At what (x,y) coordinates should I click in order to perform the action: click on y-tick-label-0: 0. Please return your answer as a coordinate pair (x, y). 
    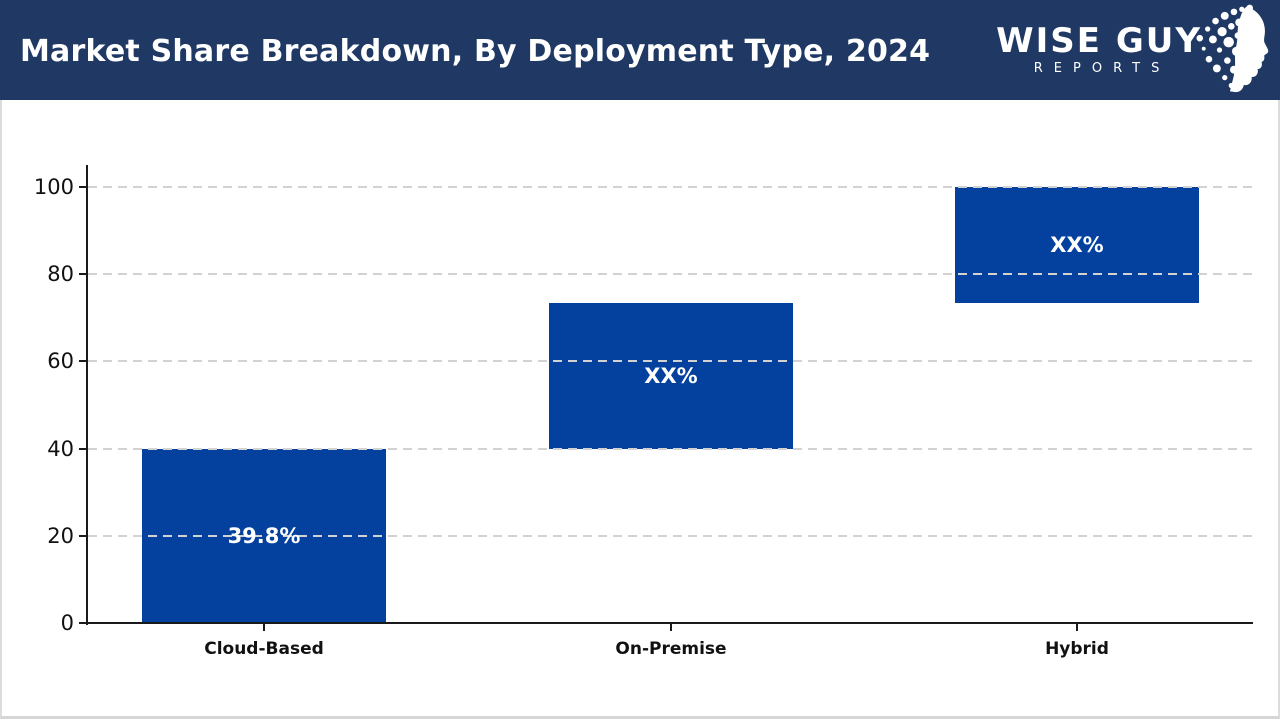
    Looking at the image, I should click on (67, 623).